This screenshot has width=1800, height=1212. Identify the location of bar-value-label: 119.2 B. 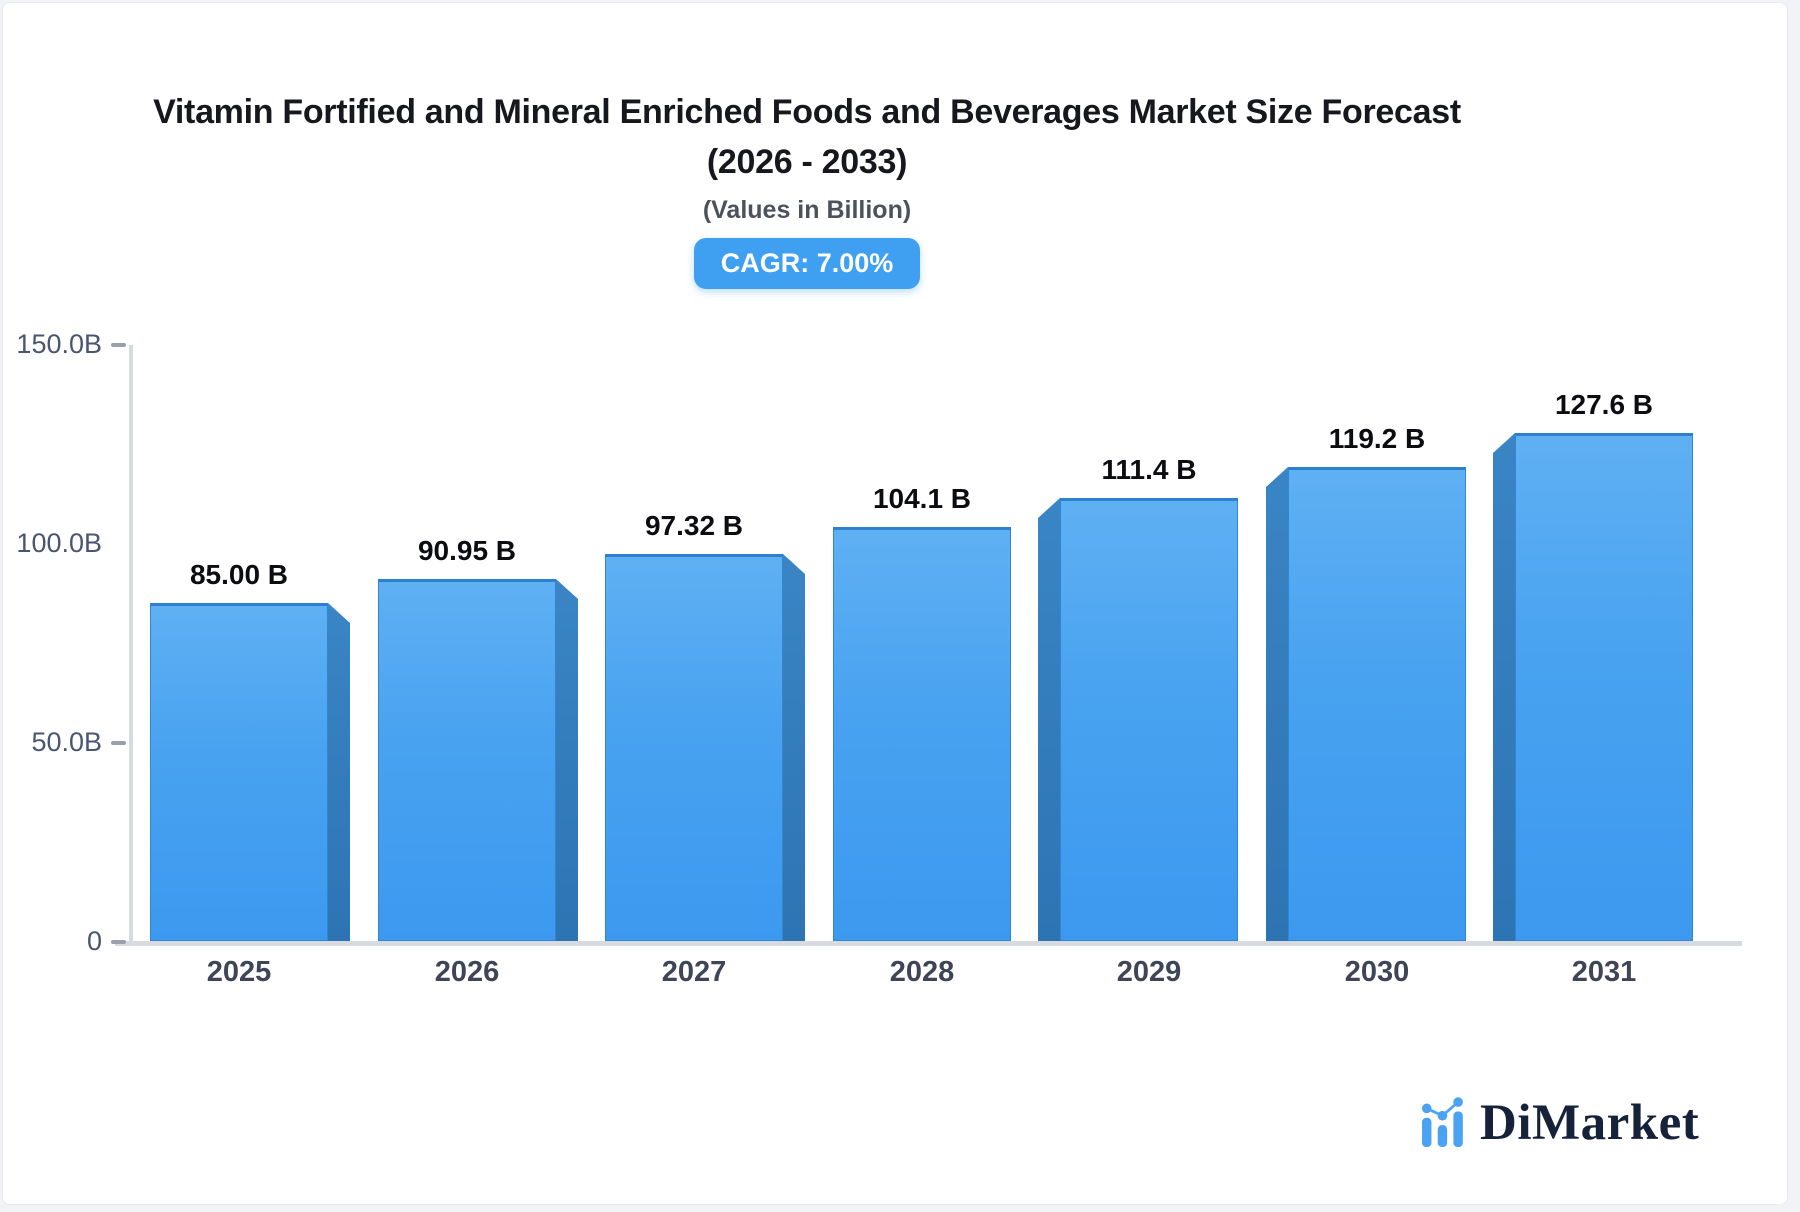
(1377, 438).